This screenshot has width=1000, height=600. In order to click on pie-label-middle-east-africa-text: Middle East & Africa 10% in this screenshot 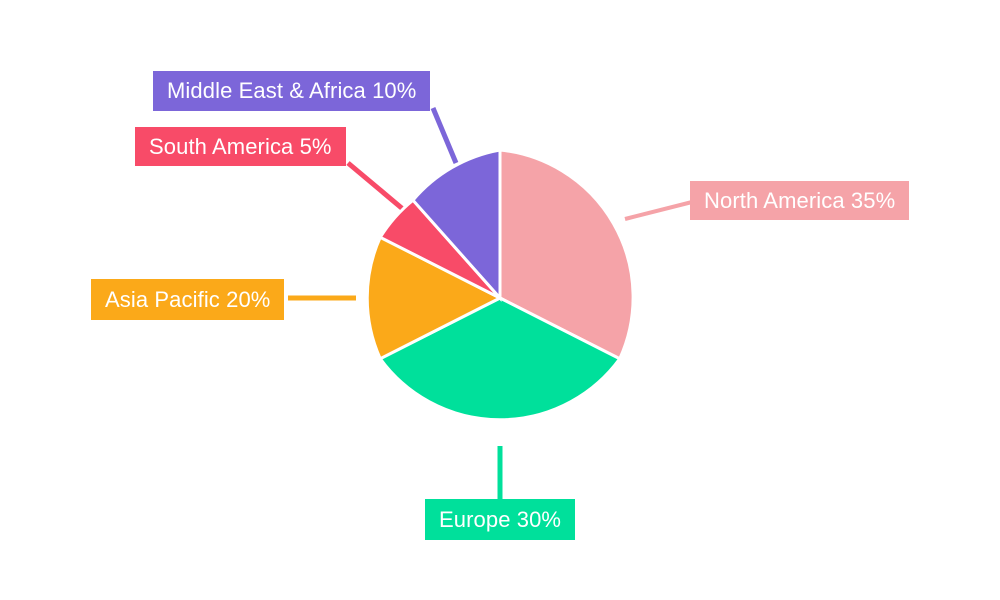, I will do `click(292, 90)`.